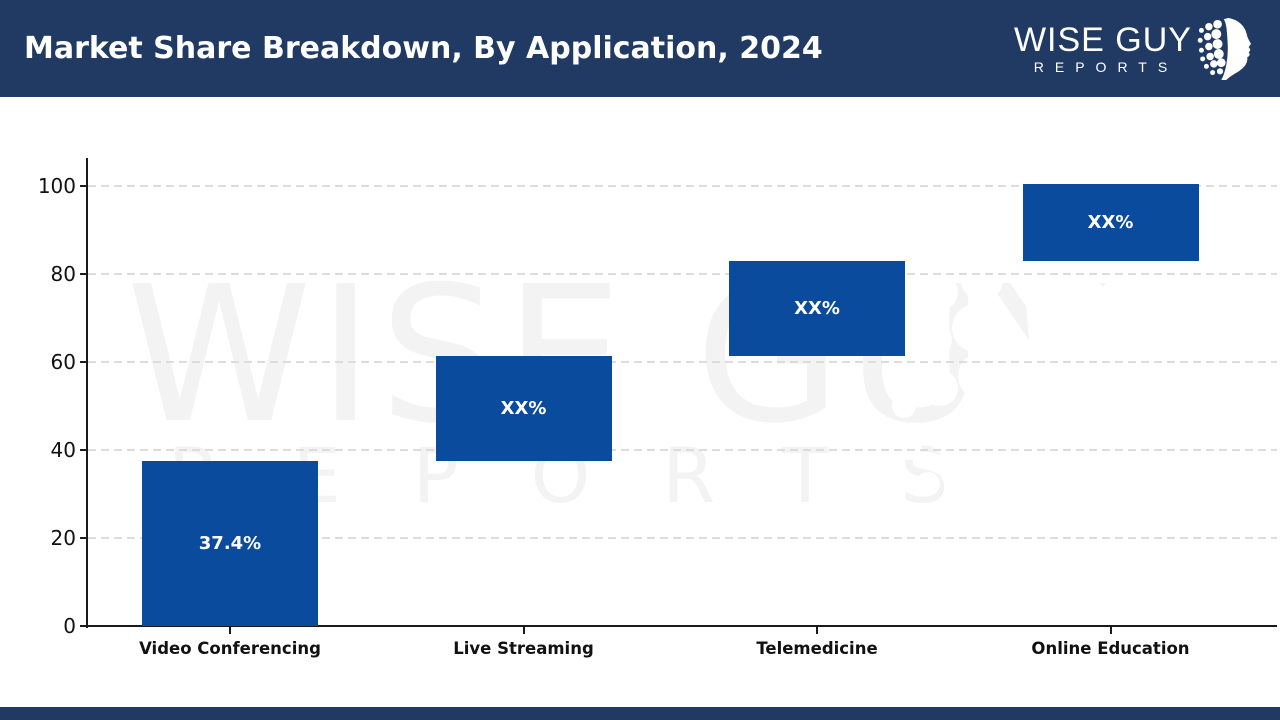 The width and height of the screenshot is (1280, 720). Describe the element at coordinates (640, 713) in the screenshot. I see `footer-bar` at that location.